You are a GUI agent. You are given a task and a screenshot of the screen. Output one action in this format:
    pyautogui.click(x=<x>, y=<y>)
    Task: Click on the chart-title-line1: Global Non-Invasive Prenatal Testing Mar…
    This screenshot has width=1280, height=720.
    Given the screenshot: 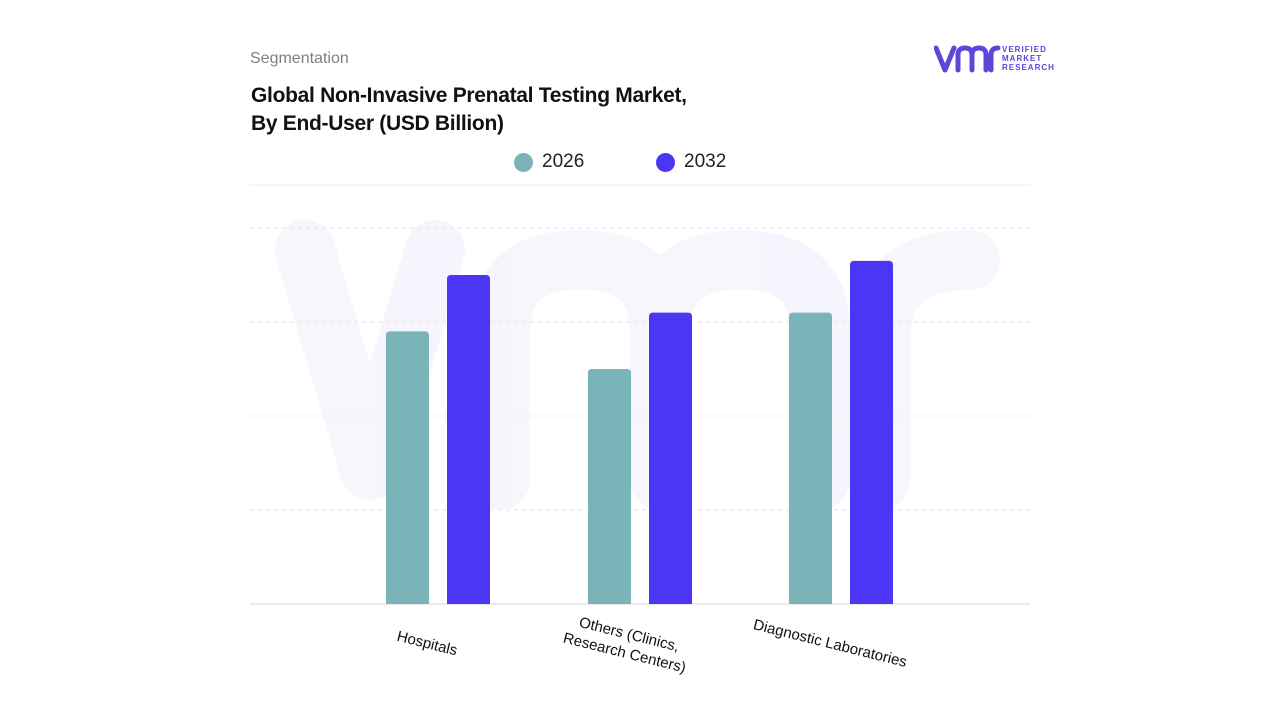 What is the action you would take?
    pyautogui.click(x=469, y=95)
    